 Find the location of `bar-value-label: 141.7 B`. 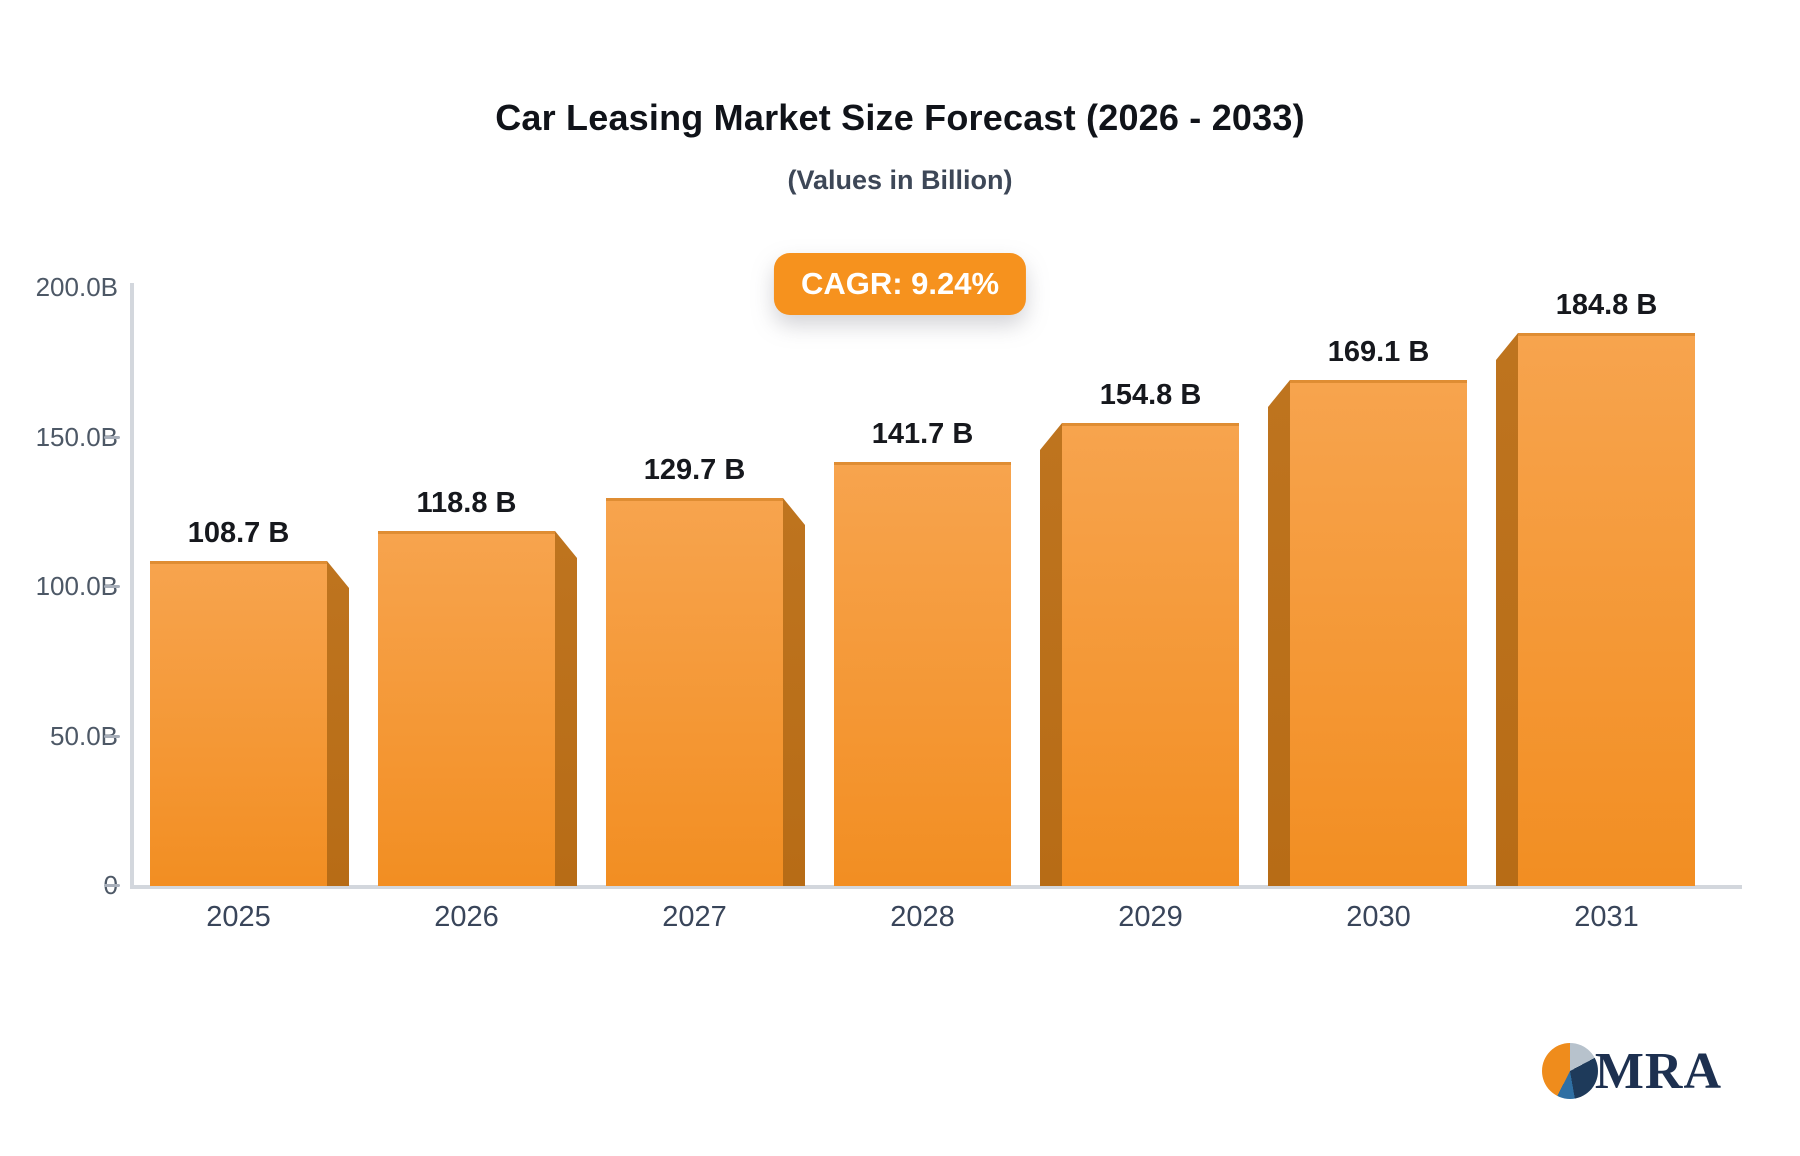

bar-value-label: 141.7 B is located at coordinates (922, 434).